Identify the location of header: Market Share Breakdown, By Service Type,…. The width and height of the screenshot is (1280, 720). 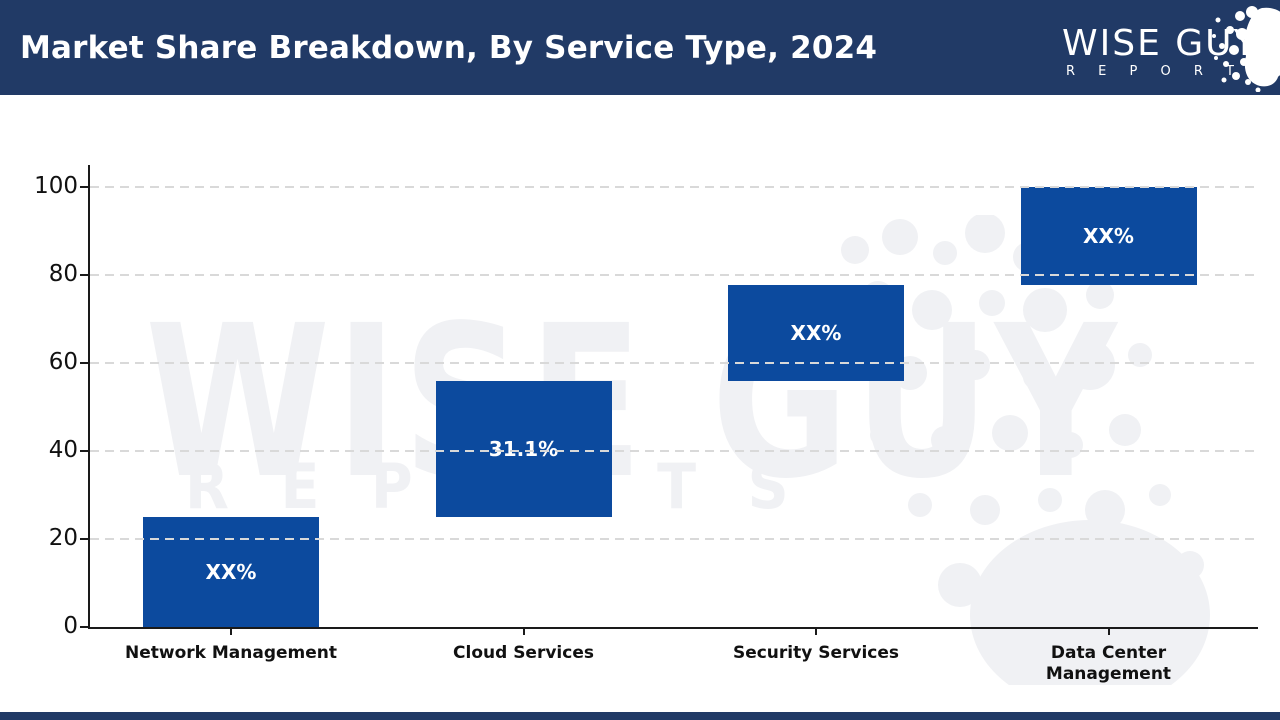
(640, 47).